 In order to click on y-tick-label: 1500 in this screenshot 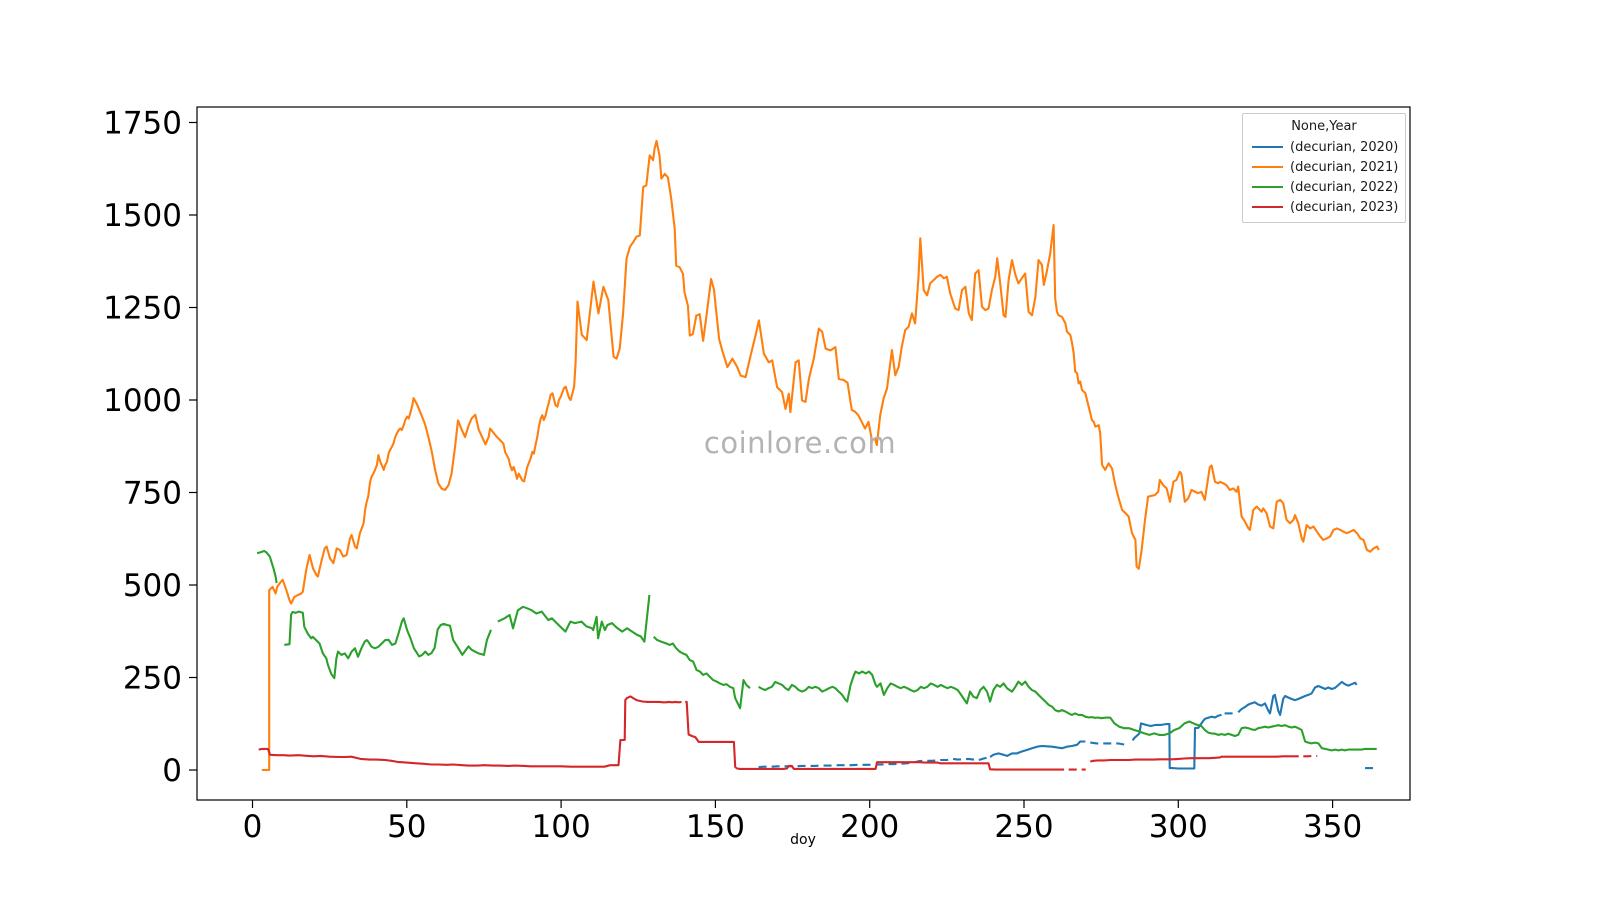, I will do `click(142, 216)`.